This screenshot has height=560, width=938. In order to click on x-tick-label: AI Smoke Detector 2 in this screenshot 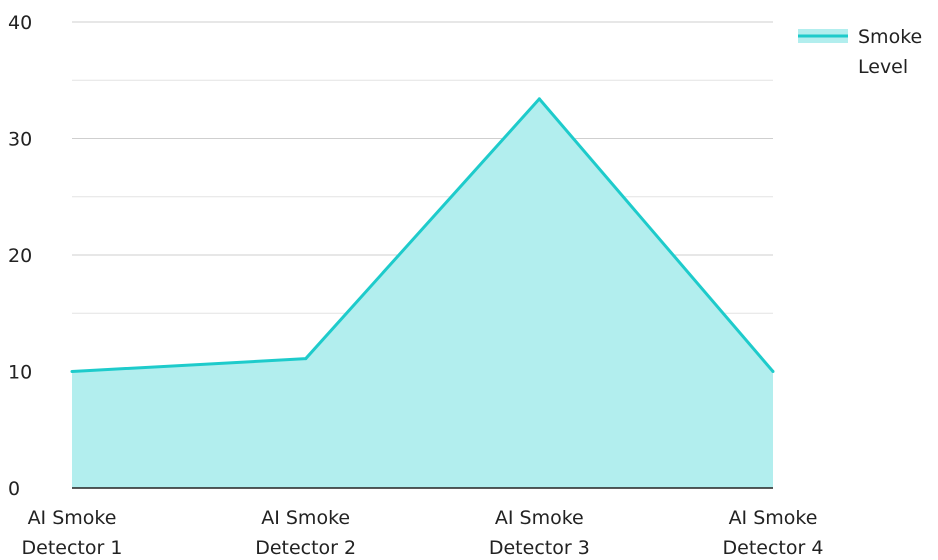, I will do `click(305, 533)`.